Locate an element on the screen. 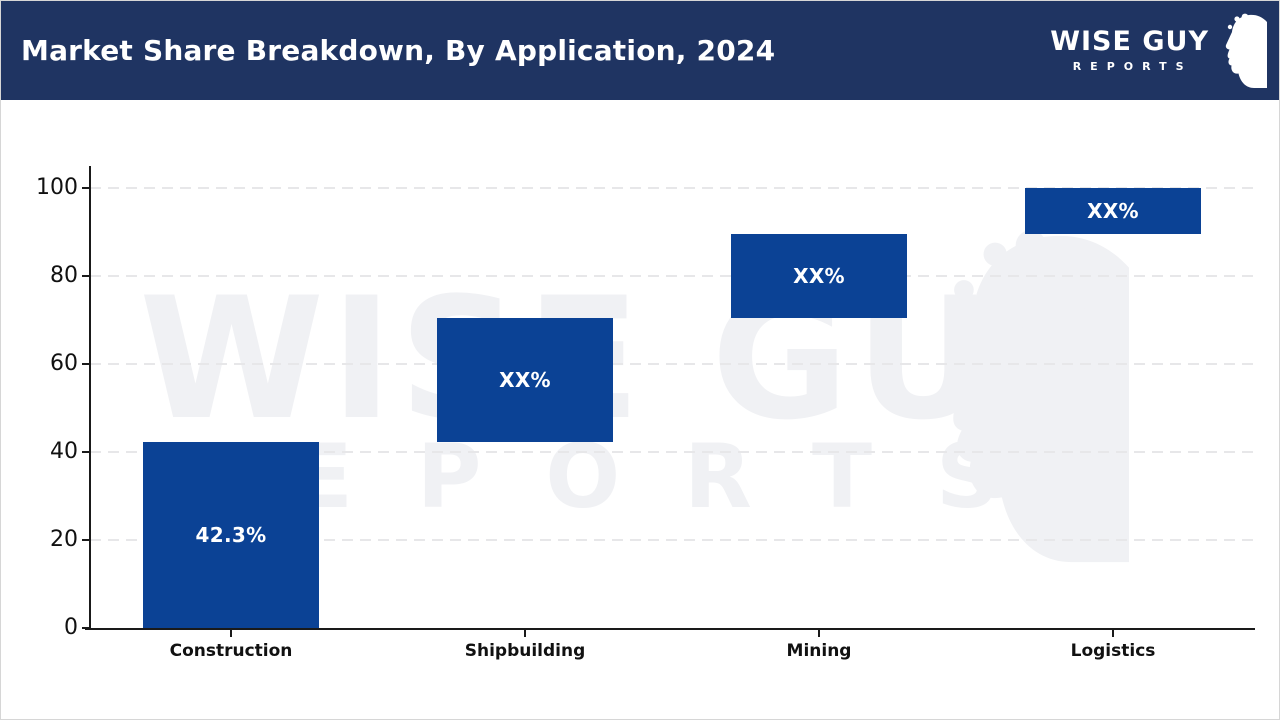  x-tick-logistics is located at coordinates (1113, 633).